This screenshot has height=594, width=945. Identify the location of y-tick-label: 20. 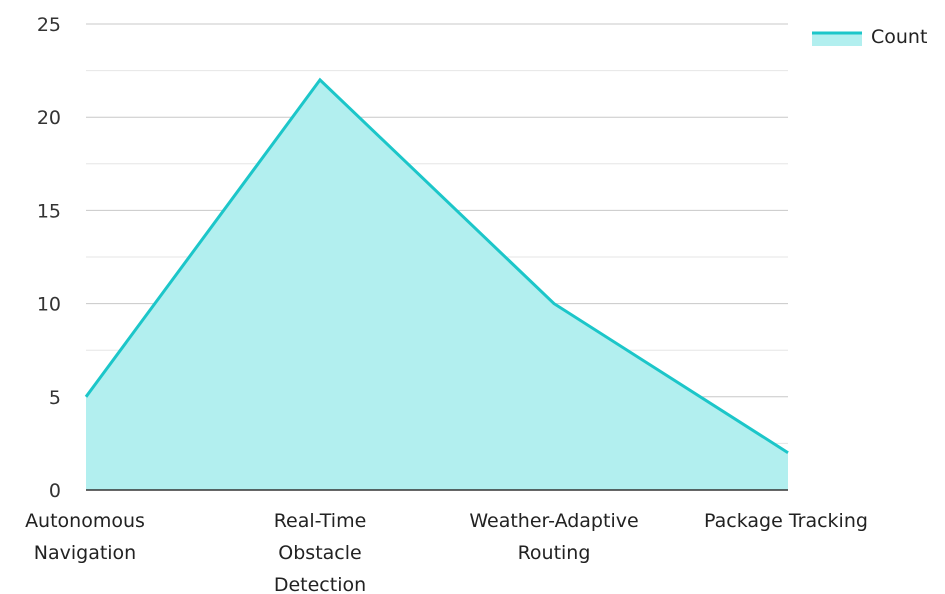
(49, 118).